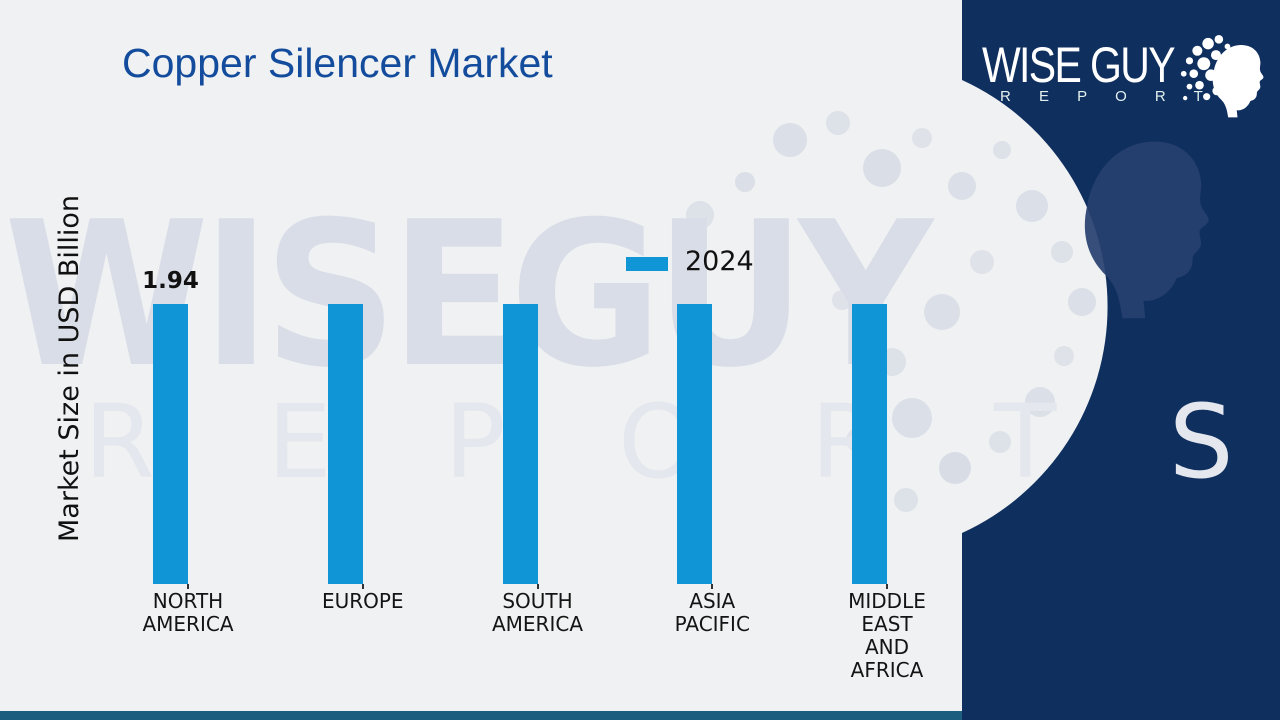  I want to click on navy-face-watermark, so click(1146, 230).